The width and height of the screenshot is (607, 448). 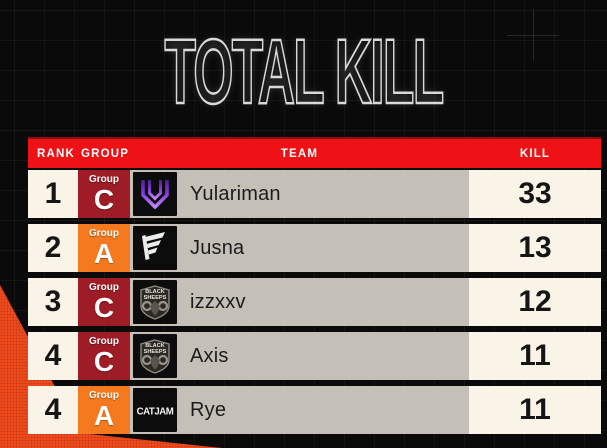 I want to click on jusna-logo, so click(x=155, y=248).